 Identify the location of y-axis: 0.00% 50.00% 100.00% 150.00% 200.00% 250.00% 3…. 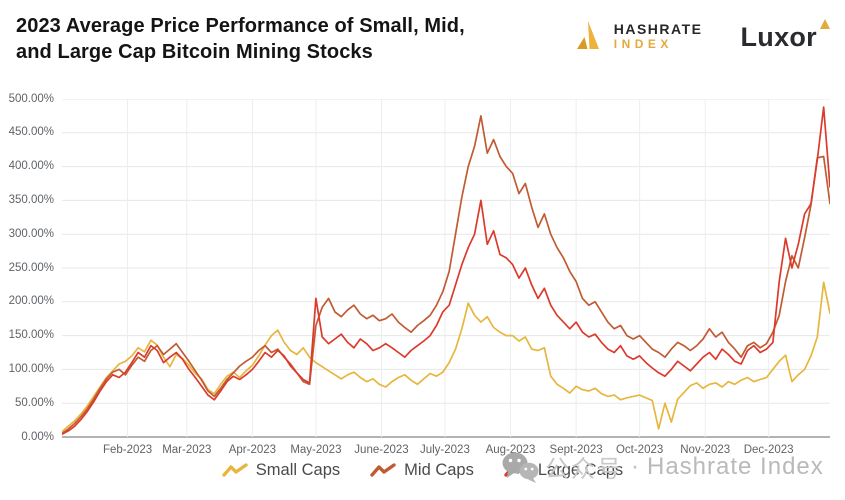
(27, 268).